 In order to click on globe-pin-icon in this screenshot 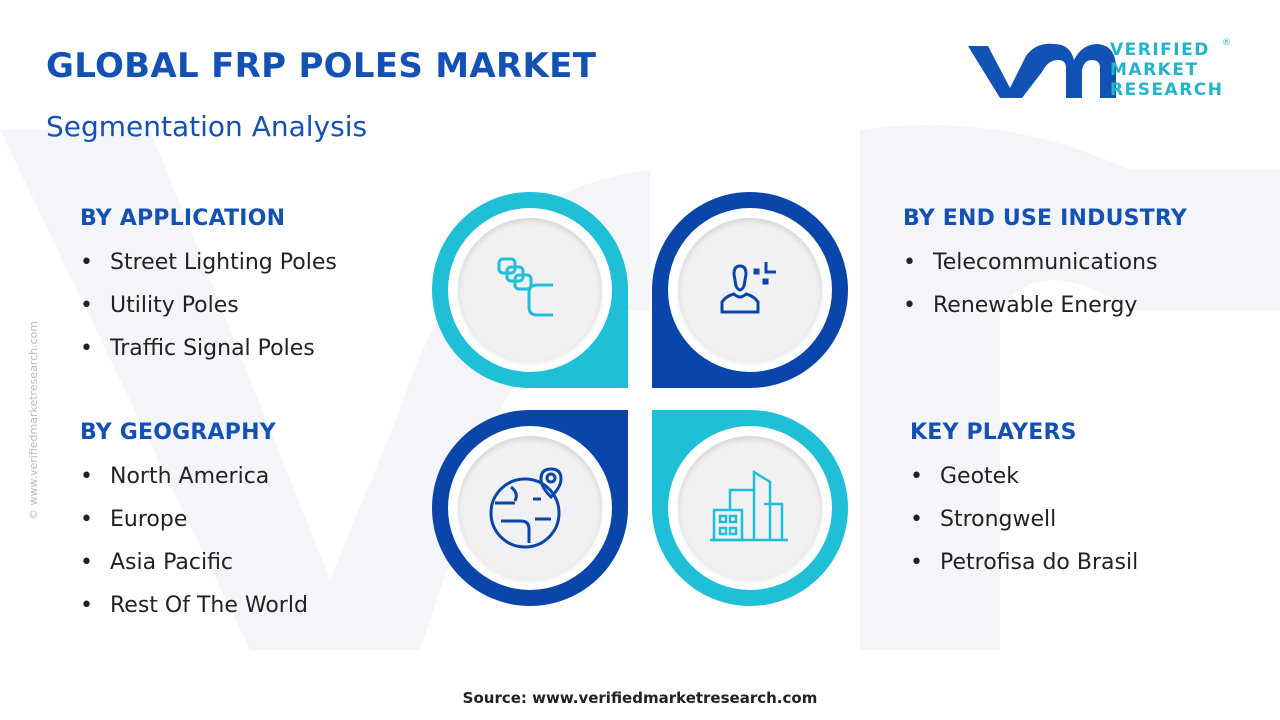, I will do `click(526, 508)`.